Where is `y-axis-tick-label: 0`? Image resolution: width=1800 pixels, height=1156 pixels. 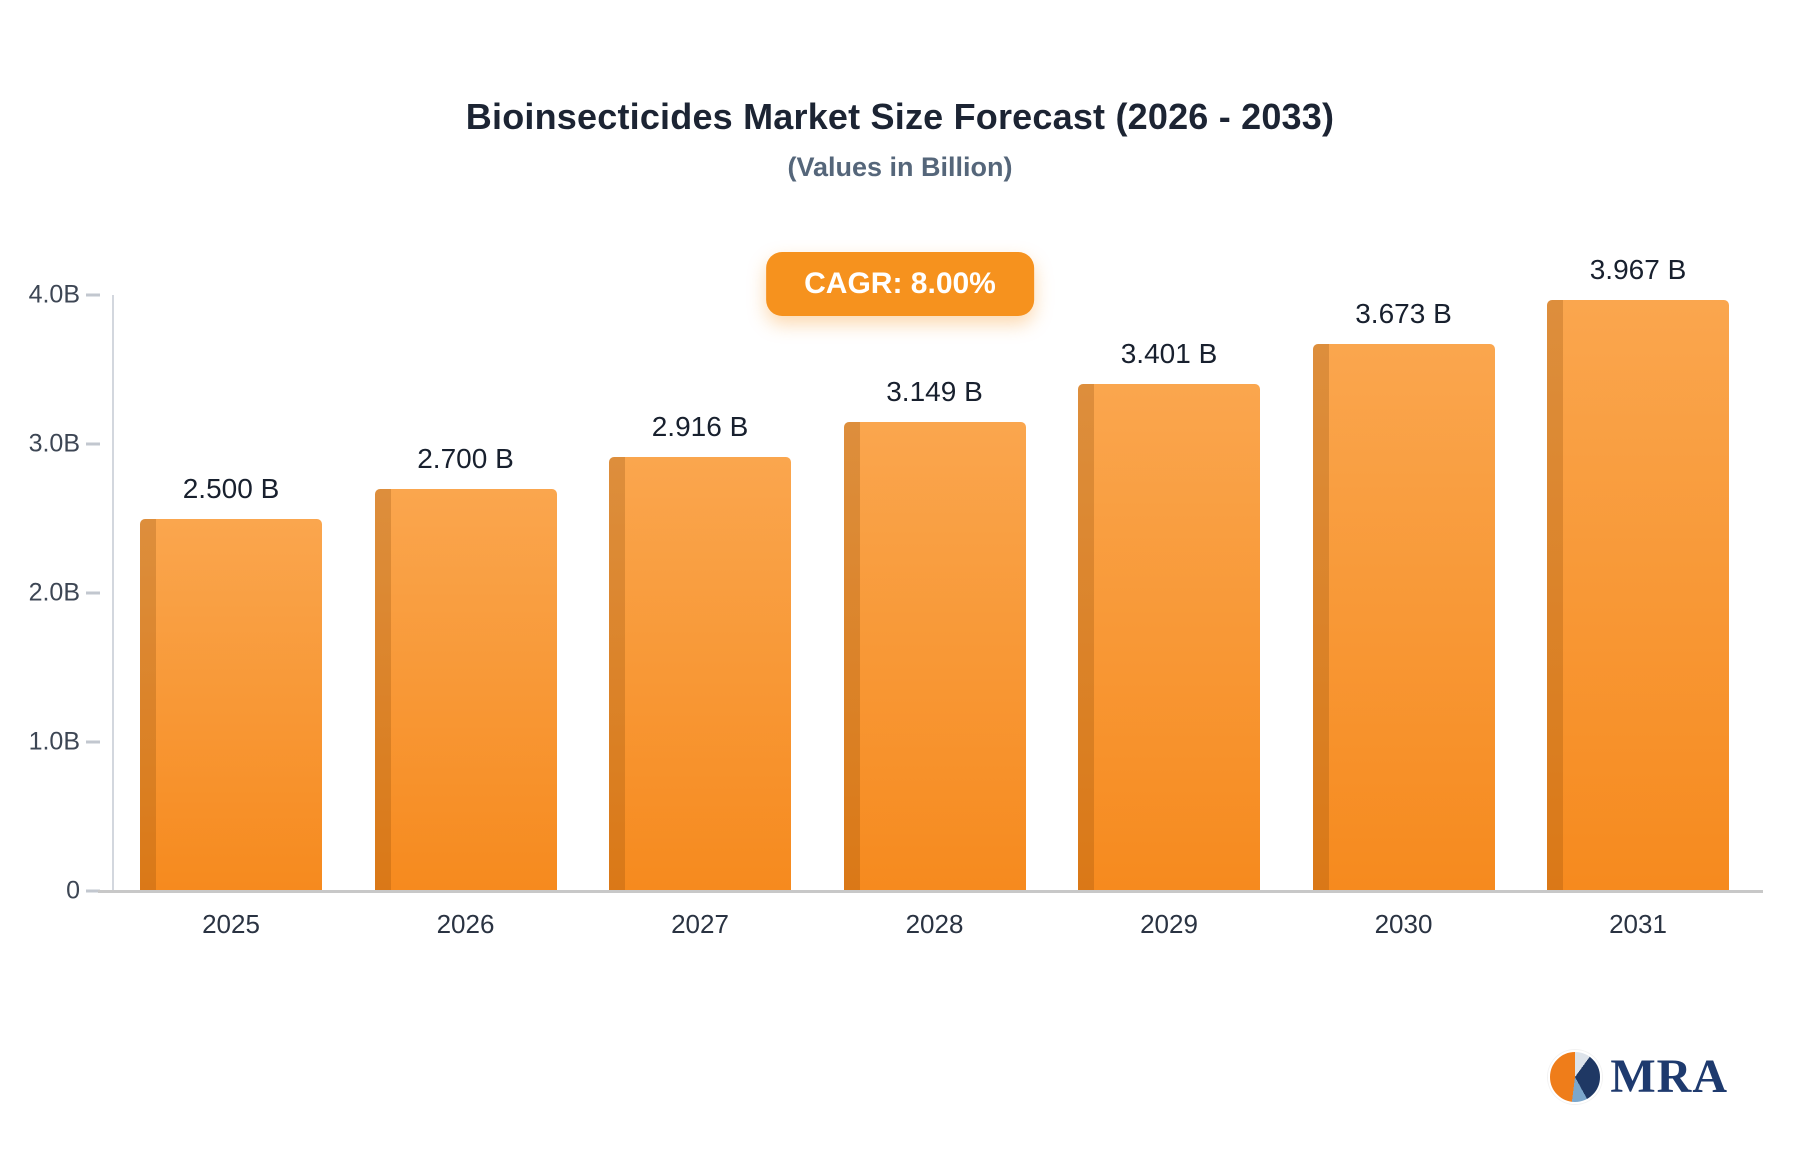
y-axis-tick-label: 0 is located at coordinates (73, 890).